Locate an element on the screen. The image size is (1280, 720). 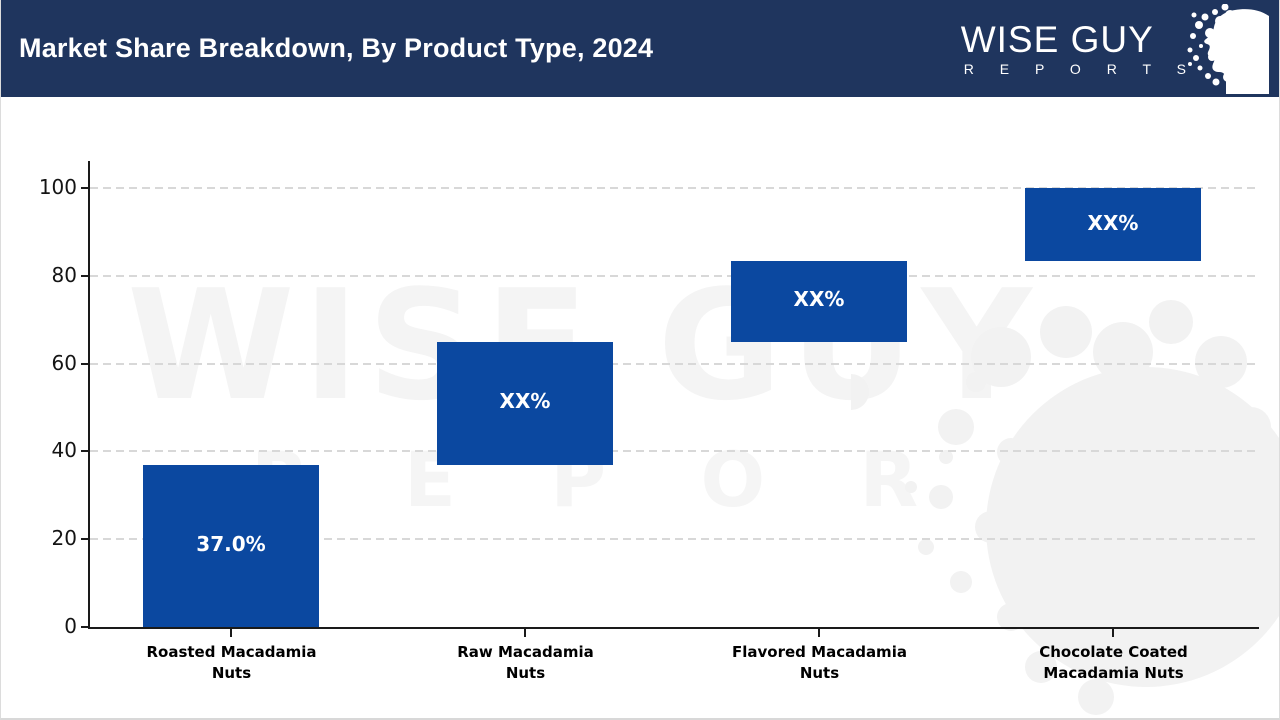
bar-raw-macadamia-nuts is located at coordinates (525, 403).